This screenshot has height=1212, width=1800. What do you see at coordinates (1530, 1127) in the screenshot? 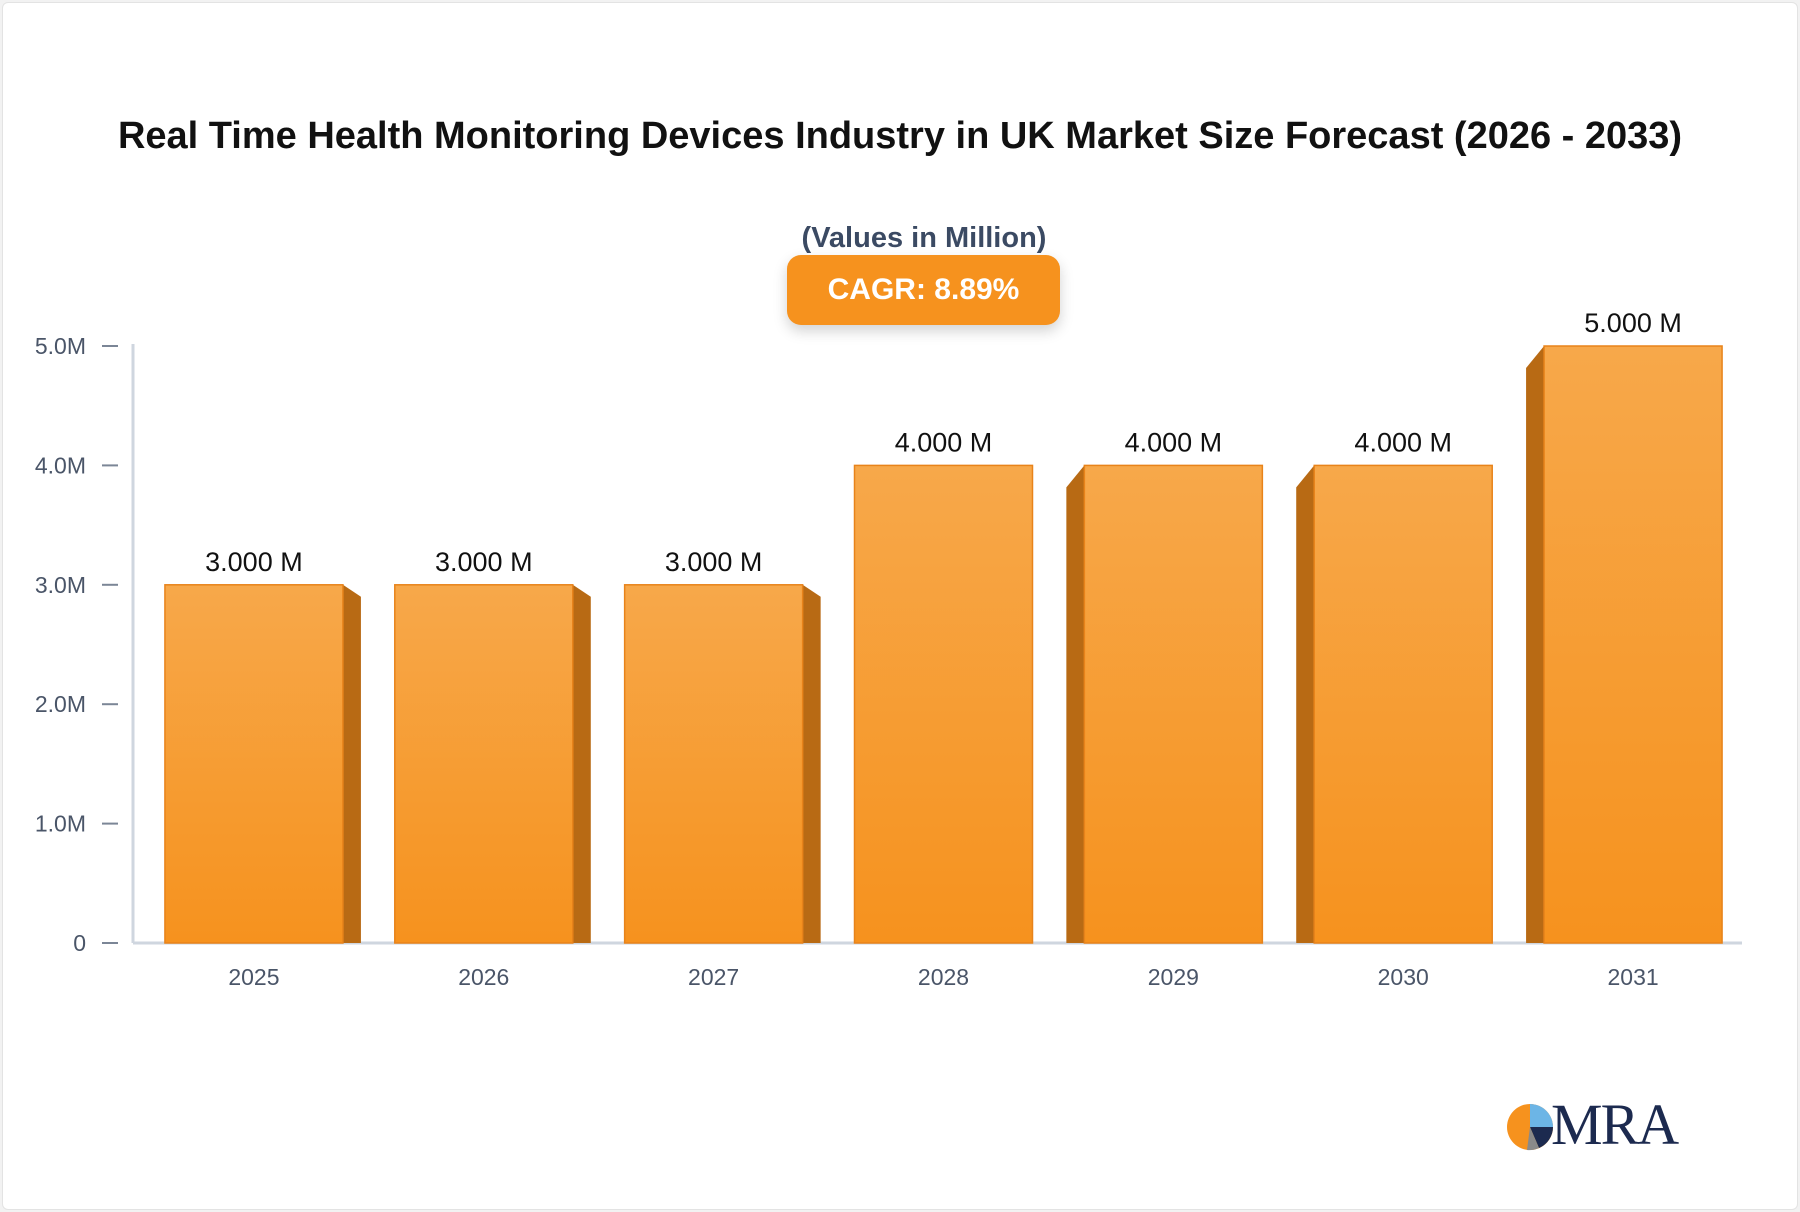
I see `logo-mark-icon` at bounding box center [1530, 1127].